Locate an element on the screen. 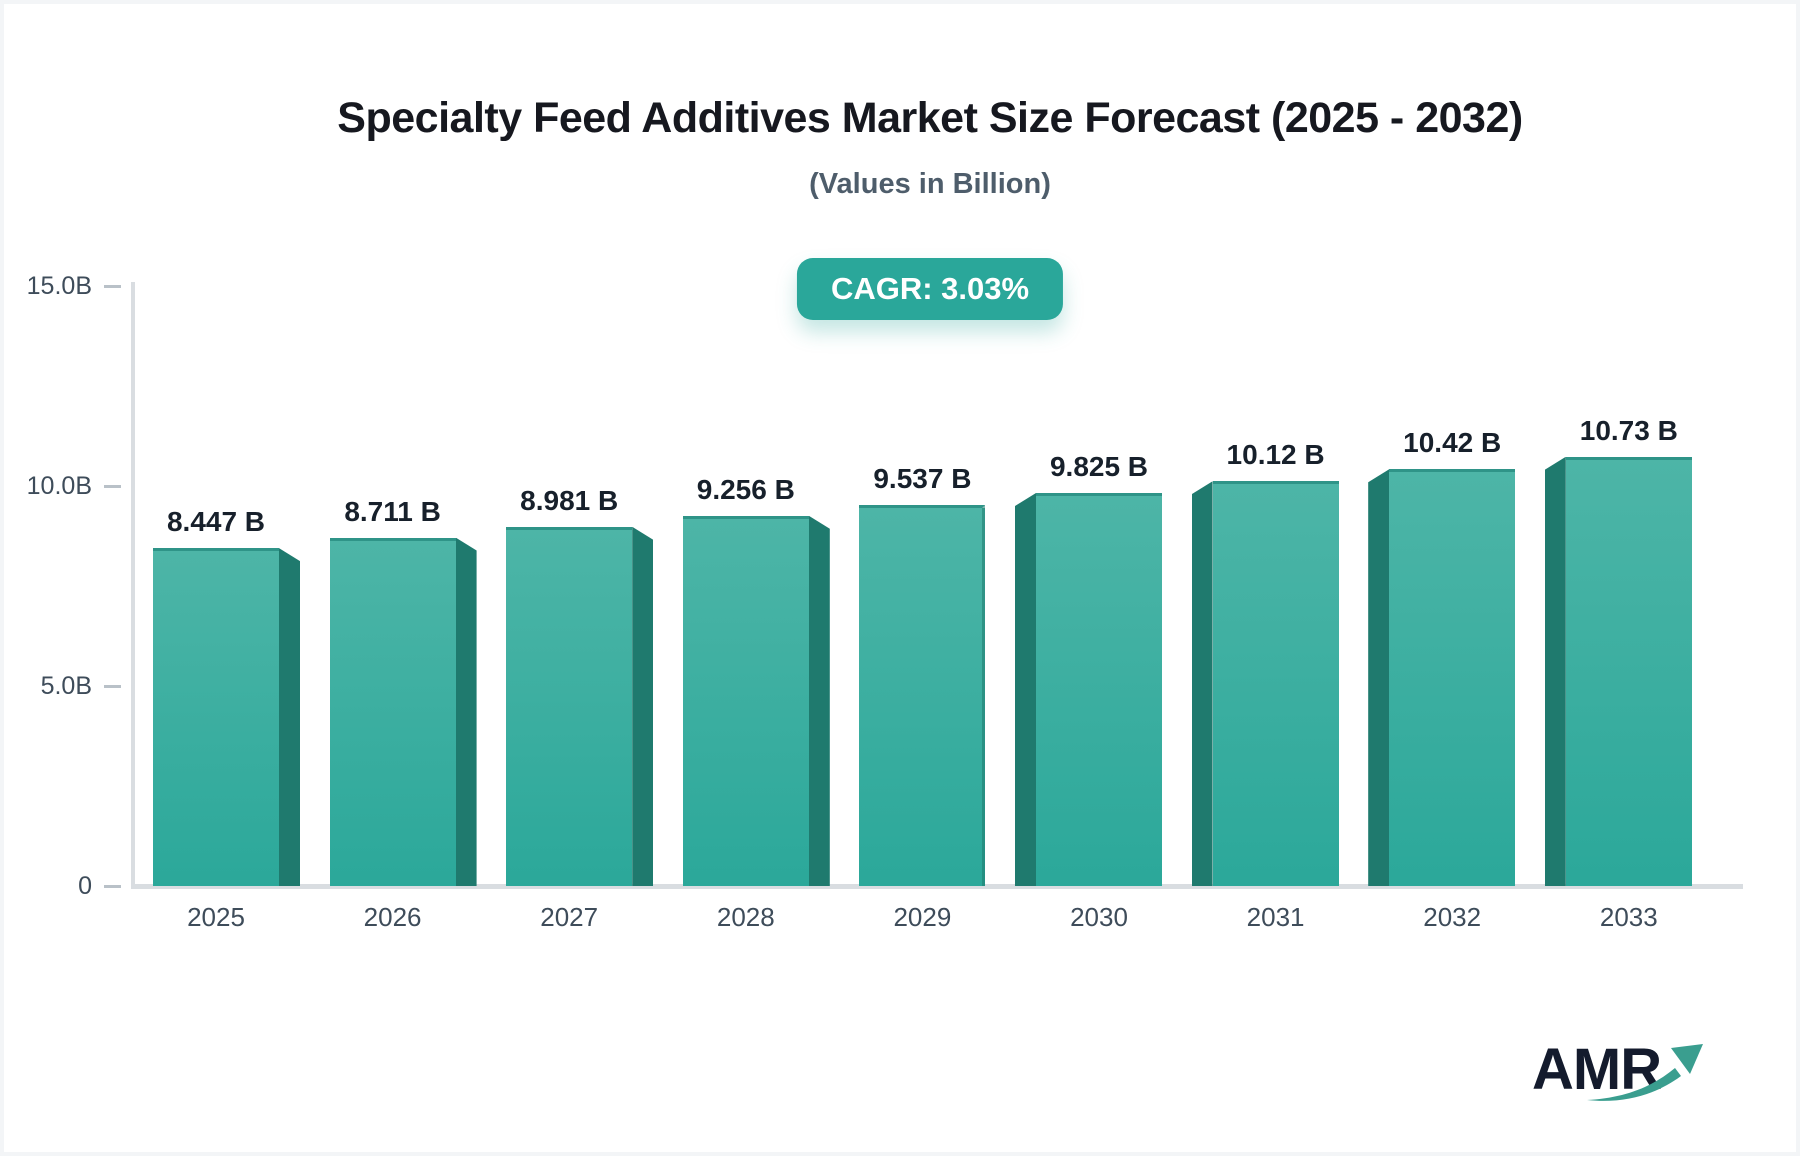 The height and width of the screenshot is (1156, 1800). bar-2027 is located at coordinates (580, 706).